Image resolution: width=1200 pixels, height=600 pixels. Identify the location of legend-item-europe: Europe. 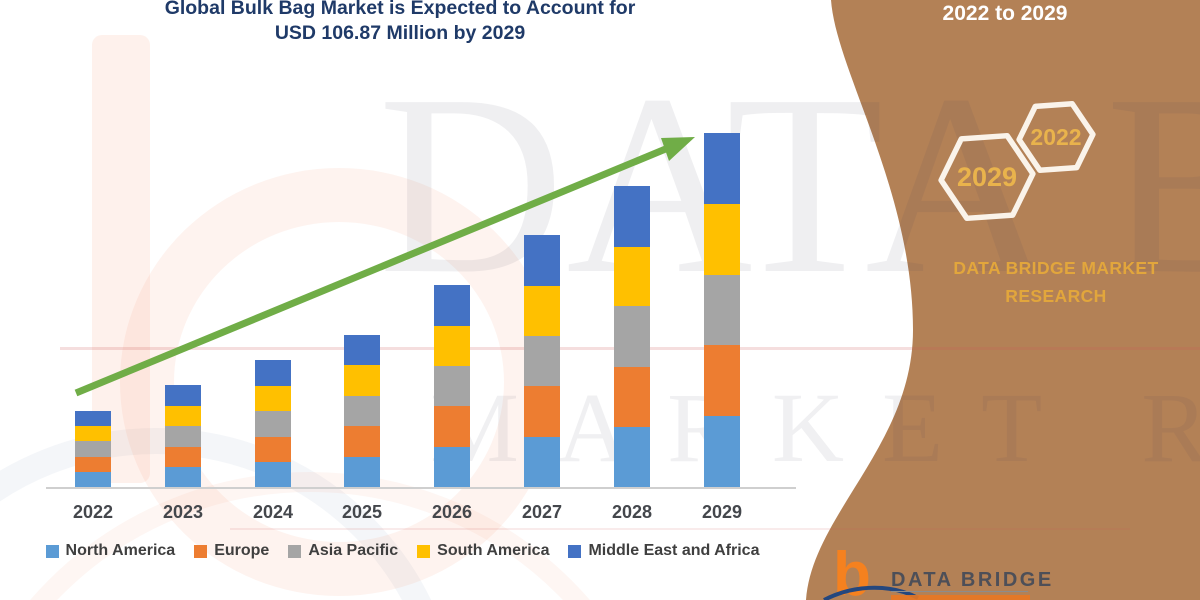
(231, 551).